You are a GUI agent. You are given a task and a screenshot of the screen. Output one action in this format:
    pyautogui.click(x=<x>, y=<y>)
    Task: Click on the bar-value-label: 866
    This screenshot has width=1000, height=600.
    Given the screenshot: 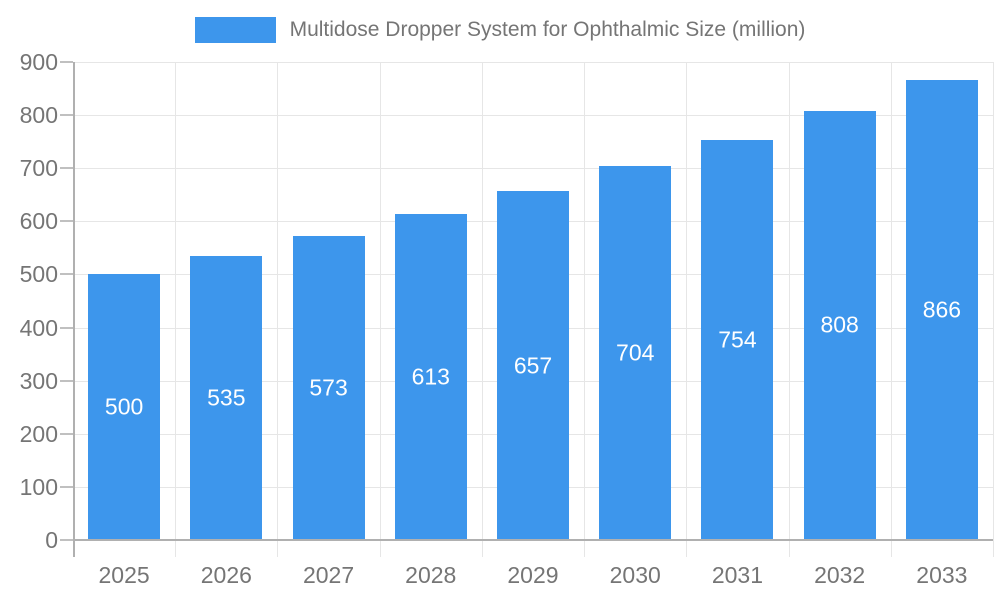 What is the action you would take?
    pyautogui.click(x=942, y=309)
    